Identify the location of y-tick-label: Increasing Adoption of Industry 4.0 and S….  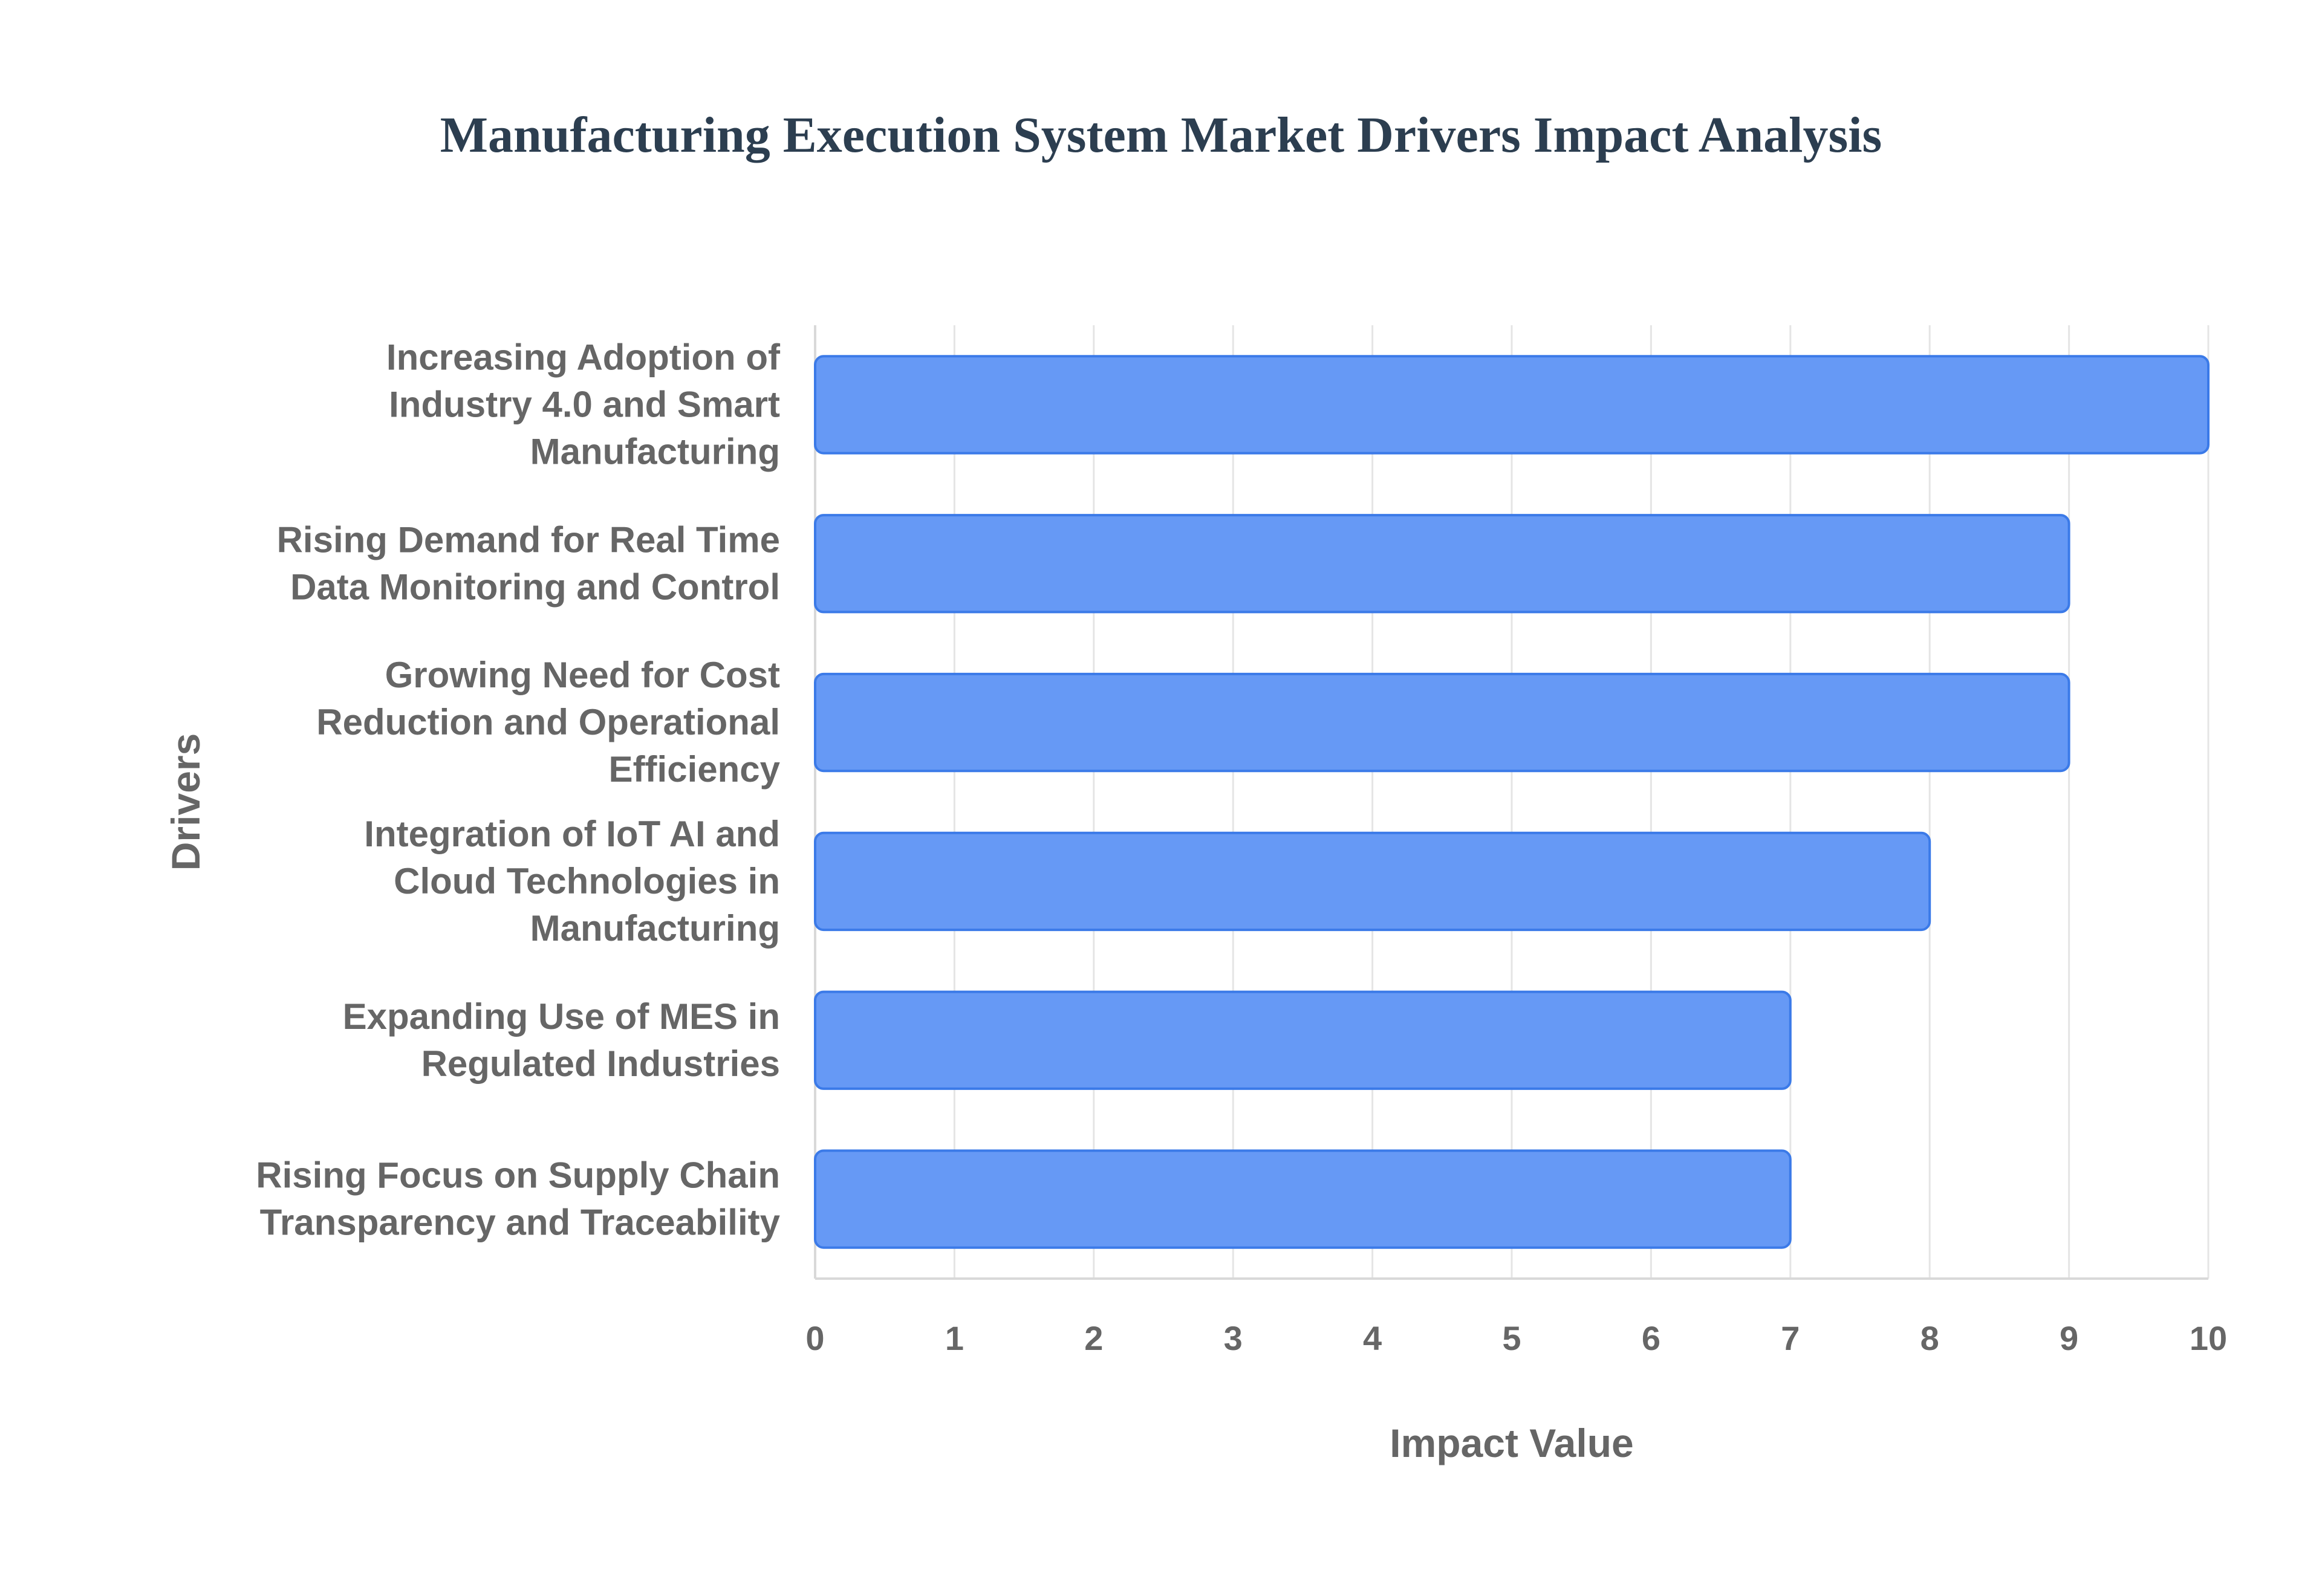
(583, 404).